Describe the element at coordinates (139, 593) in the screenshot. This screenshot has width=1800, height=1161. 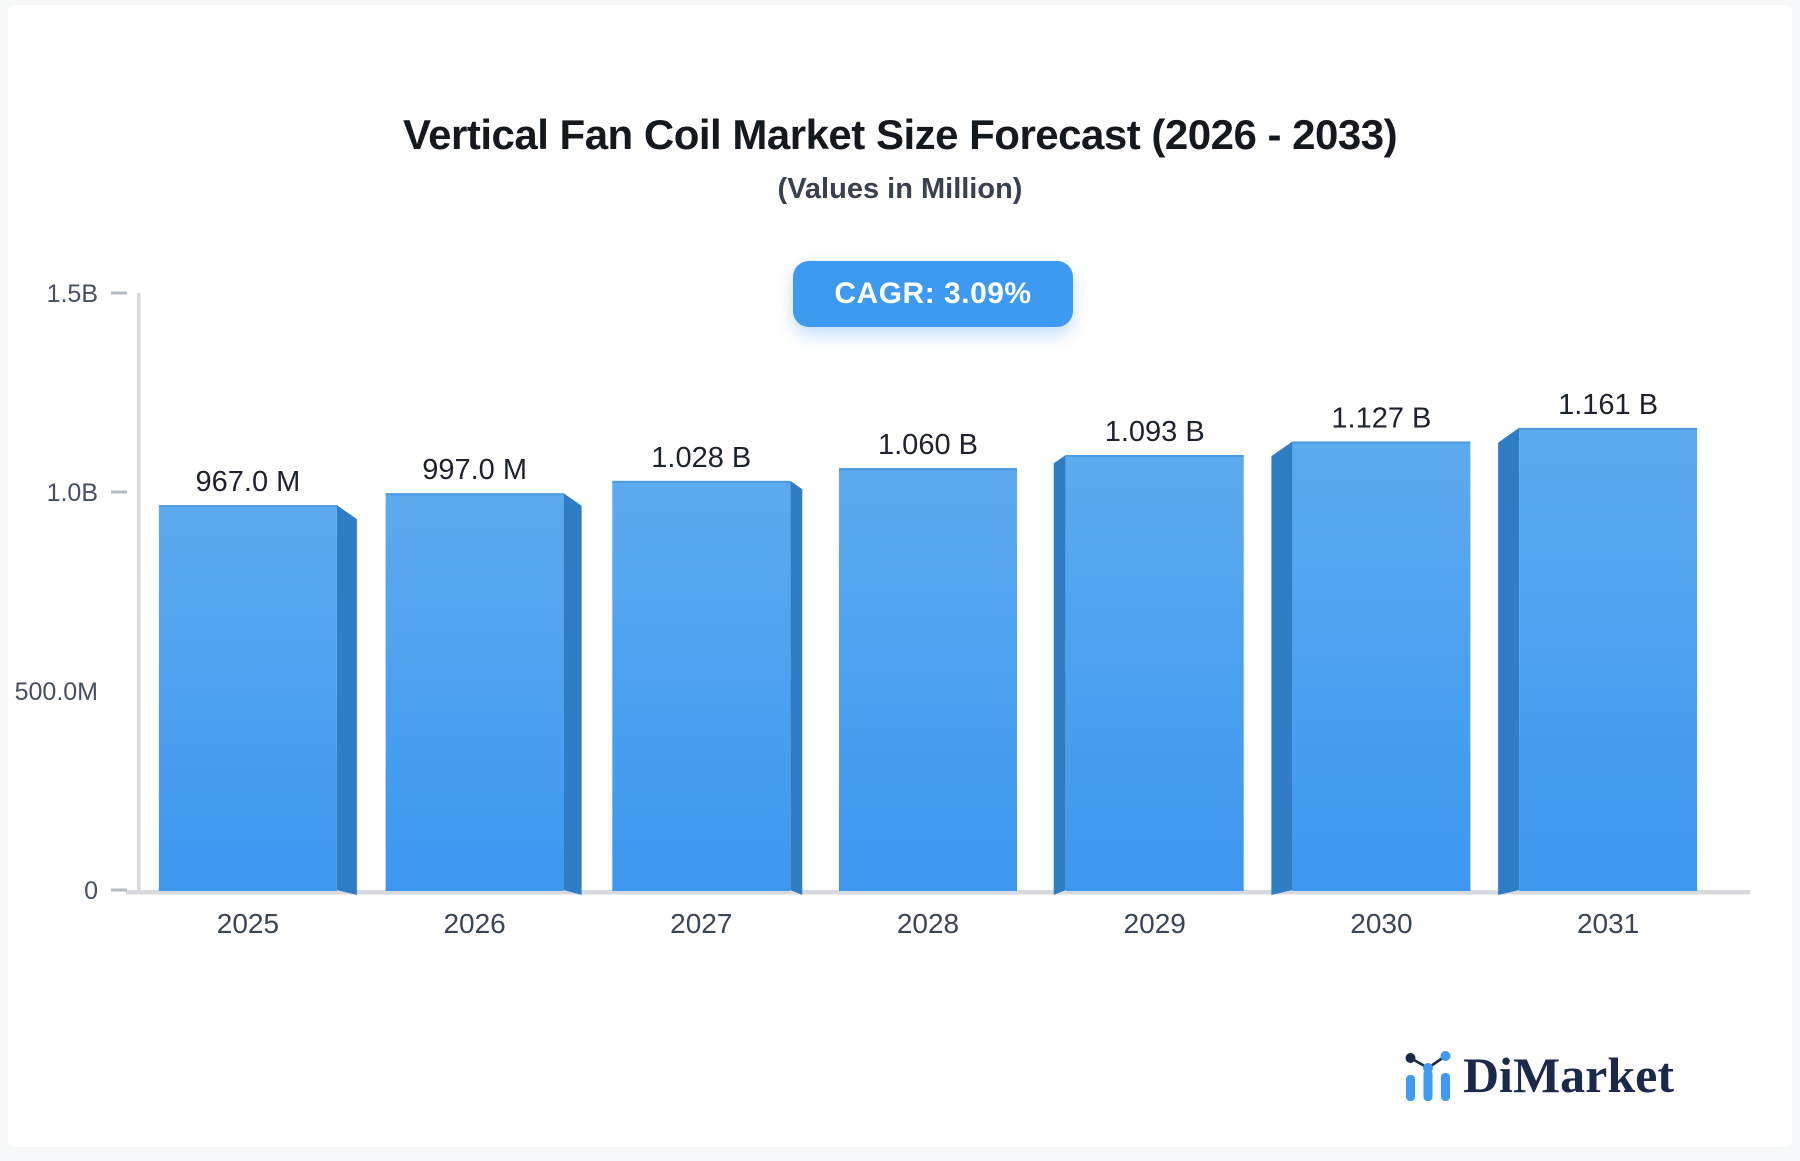
I see `y-axis-line` at that location.